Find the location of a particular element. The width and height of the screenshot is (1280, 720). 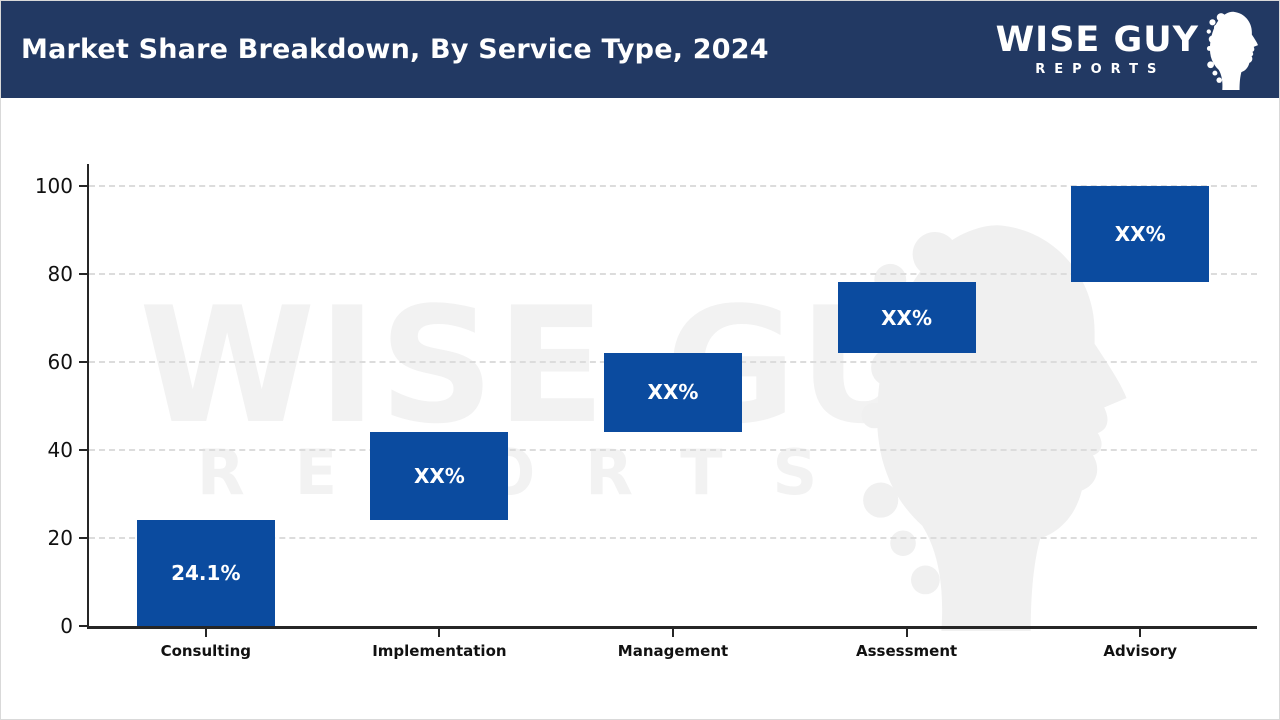

bar-assessment: XX% is located at coordinates (906, 317).